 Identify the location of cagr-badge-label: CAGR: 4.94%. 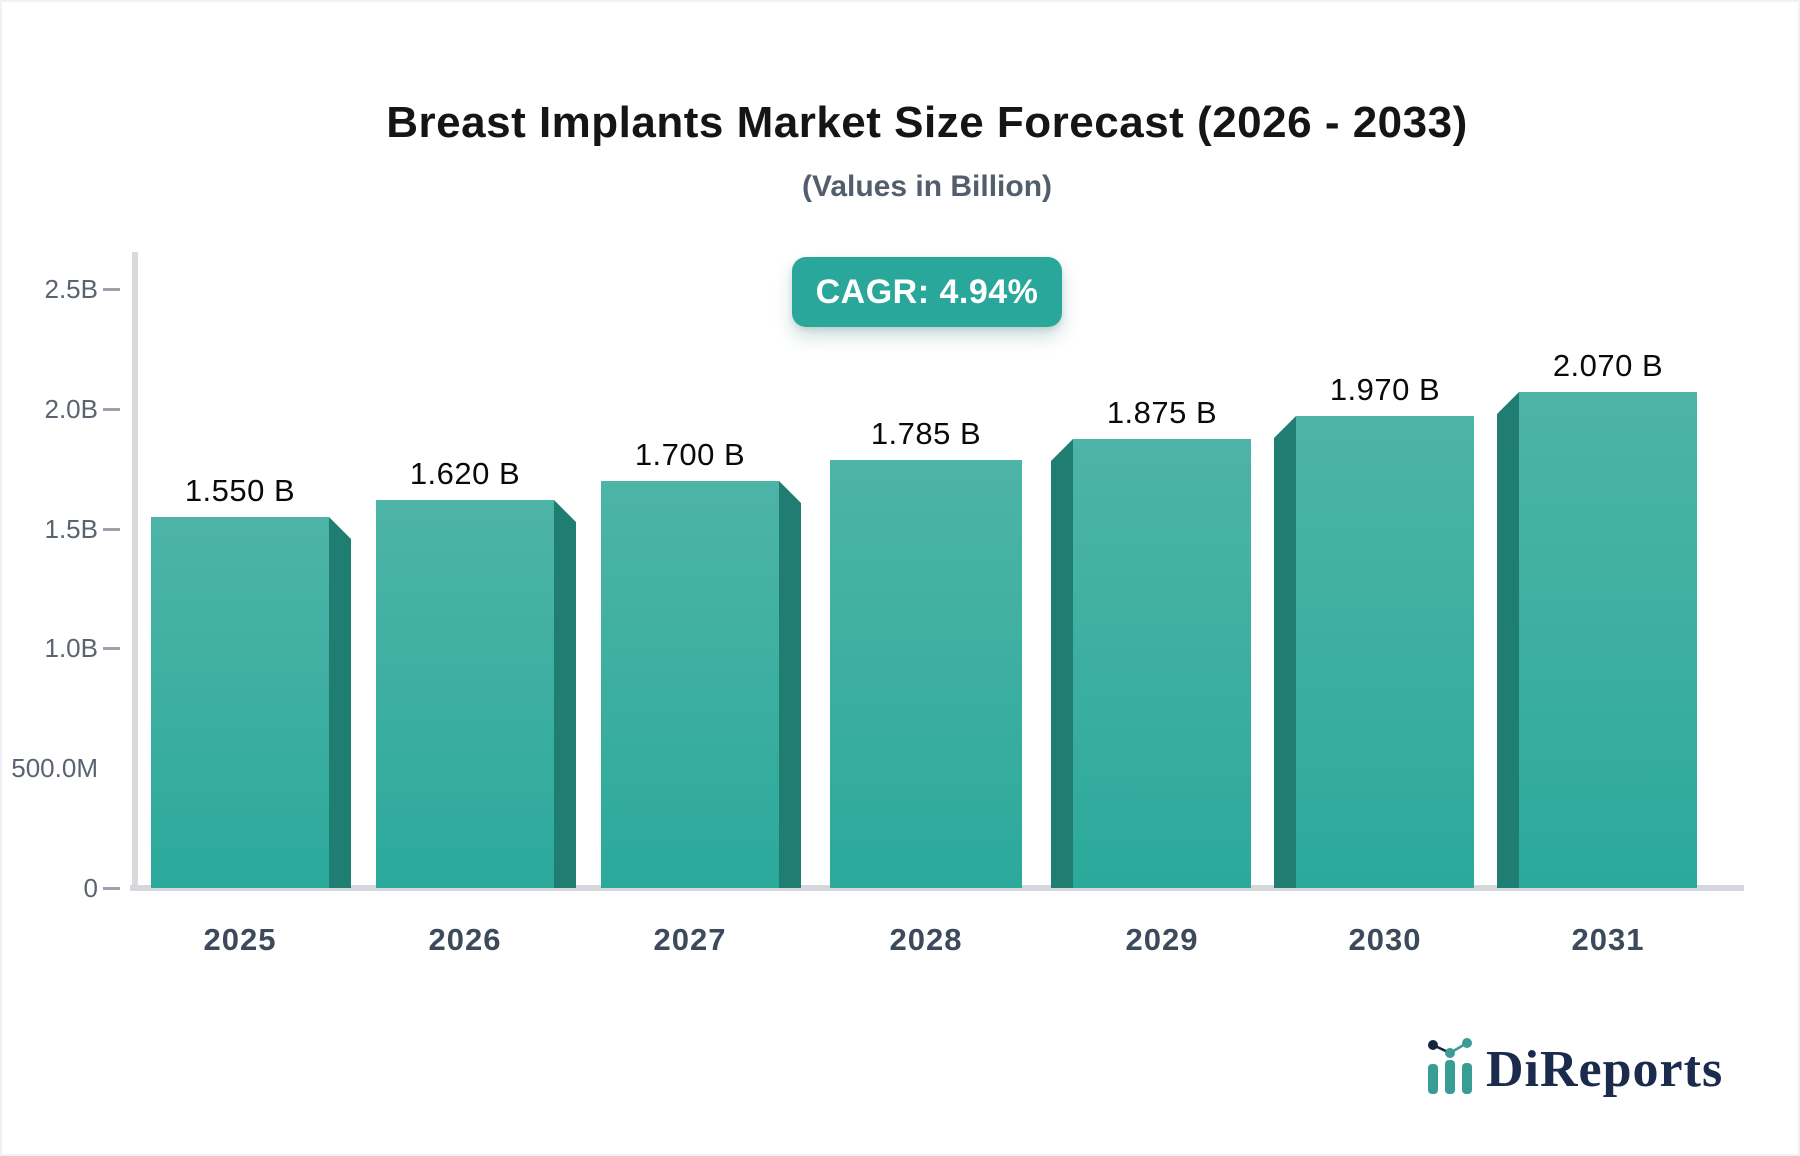
(927, 291).